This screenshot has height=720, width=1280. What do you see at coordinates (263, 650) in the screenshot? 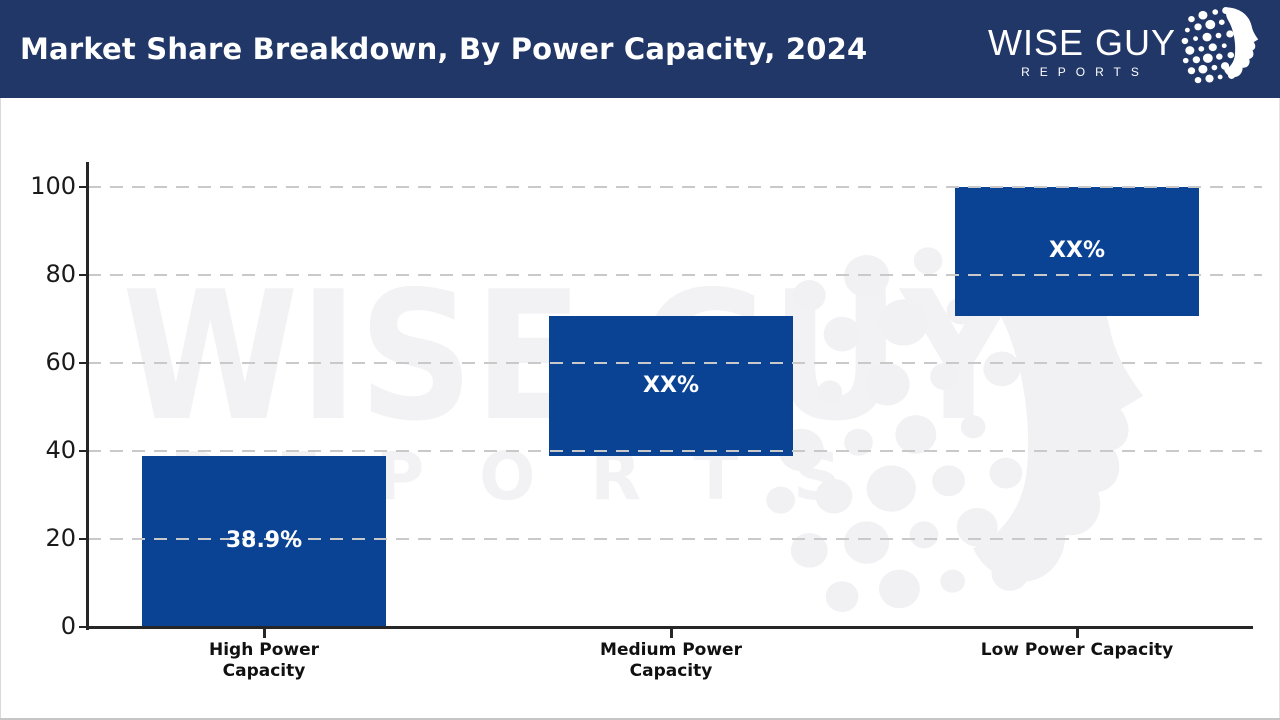
I see `x-category-label-line: High Power` at bounding box center [263, 650].